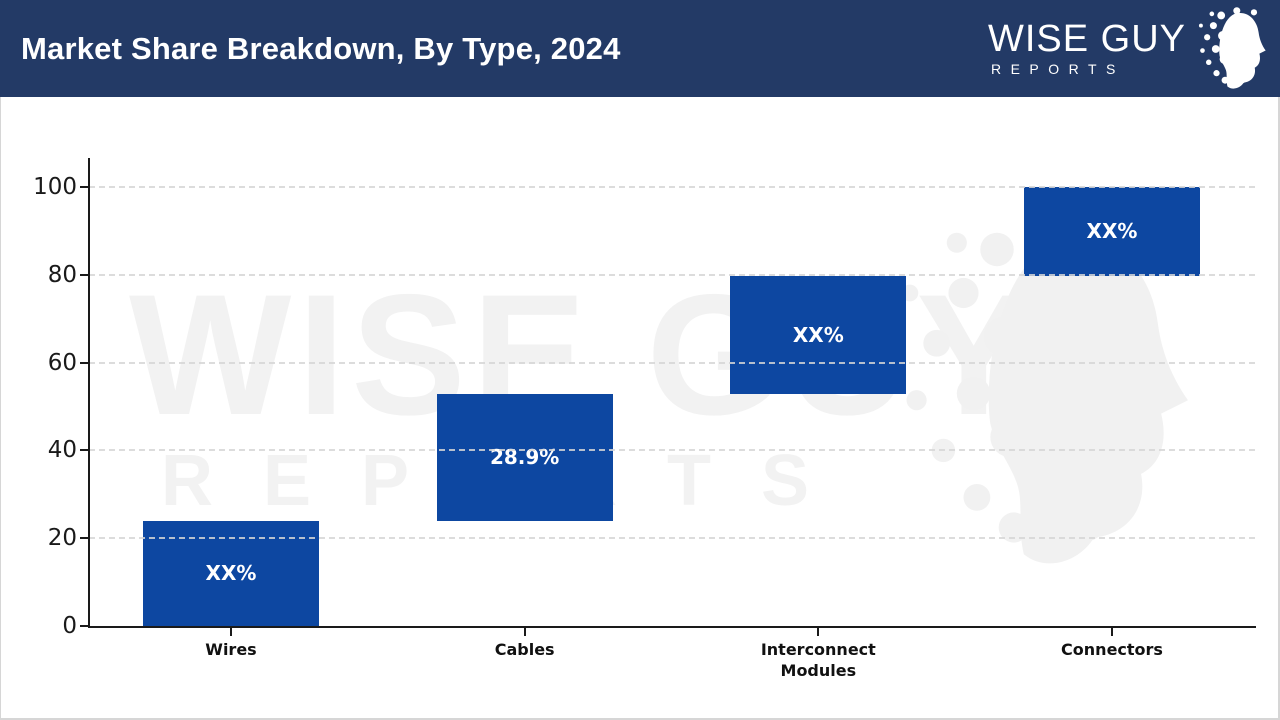 The height and width of the screenshot is (720, 1280). I want to click on logo-text: WISE GUY REPORTS, so click(1087, 48).